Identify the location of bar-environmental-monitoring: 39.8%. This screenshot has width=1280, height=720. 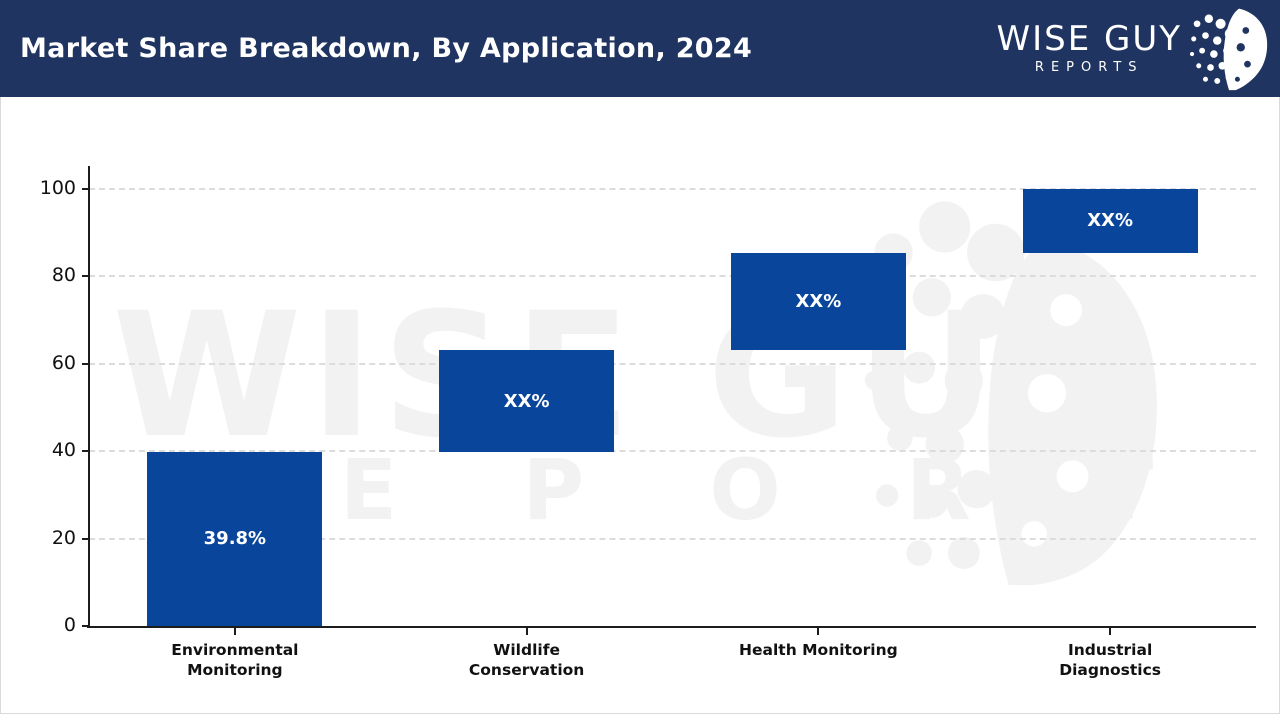
(235, 538).